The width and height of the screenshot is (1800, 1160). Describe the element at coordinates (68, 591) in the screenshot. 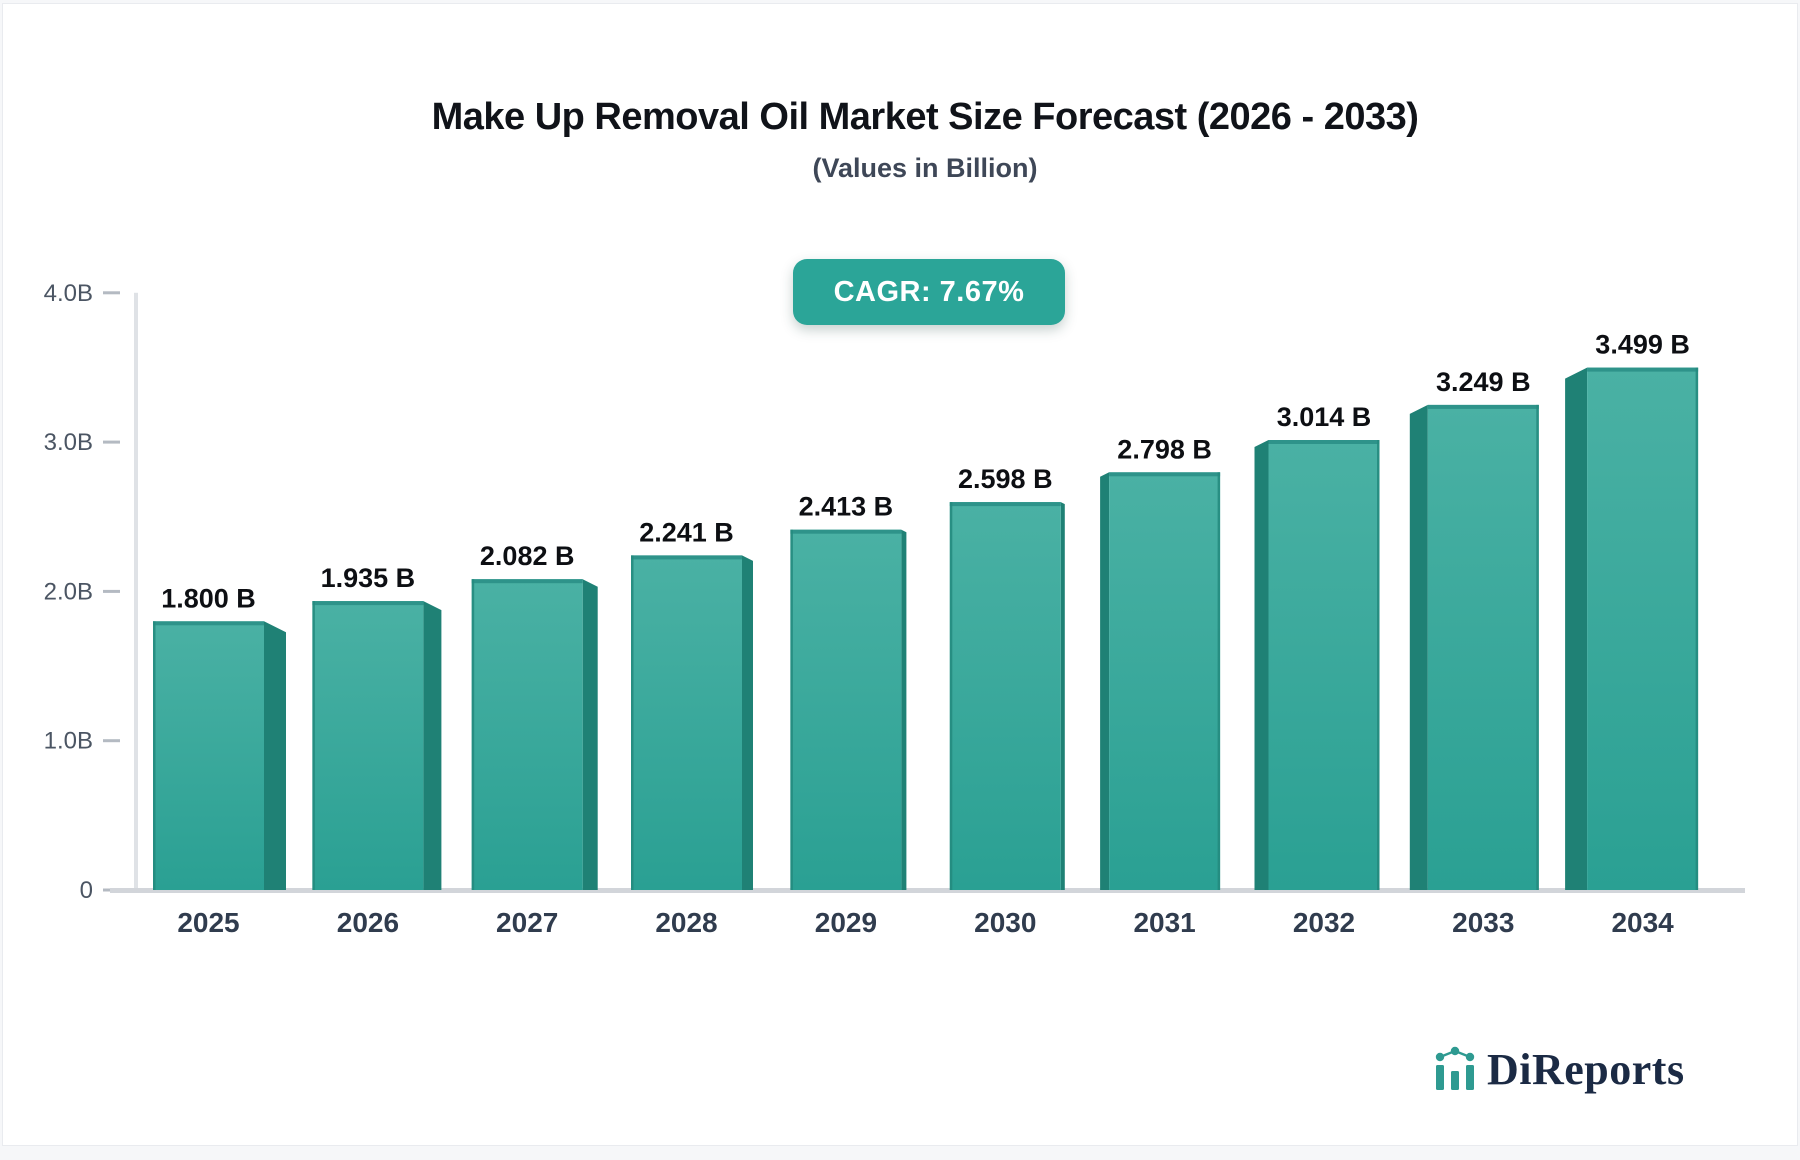

I see `y-tick-label: 2.0B` at that location.